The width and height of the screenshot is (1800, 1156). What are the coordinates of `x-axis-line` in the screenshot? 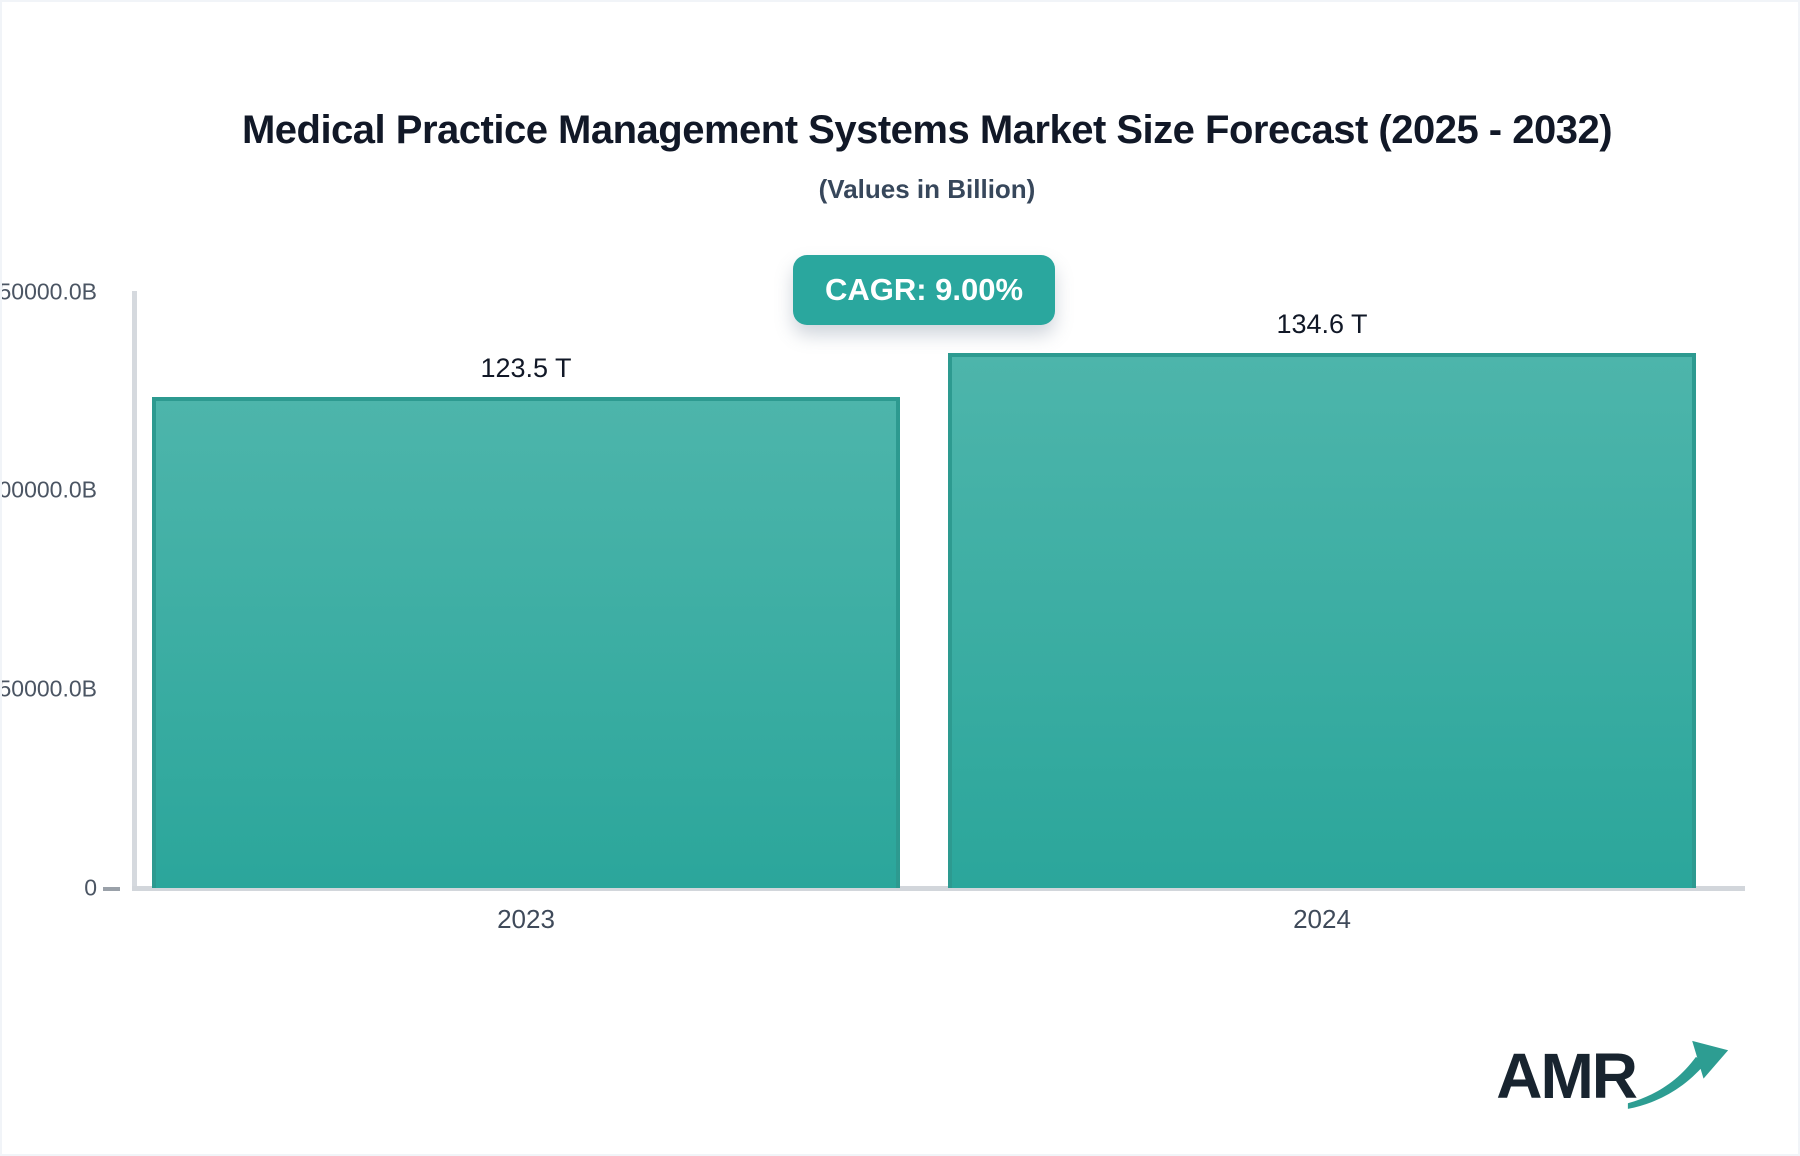 It's located at (938, 888).